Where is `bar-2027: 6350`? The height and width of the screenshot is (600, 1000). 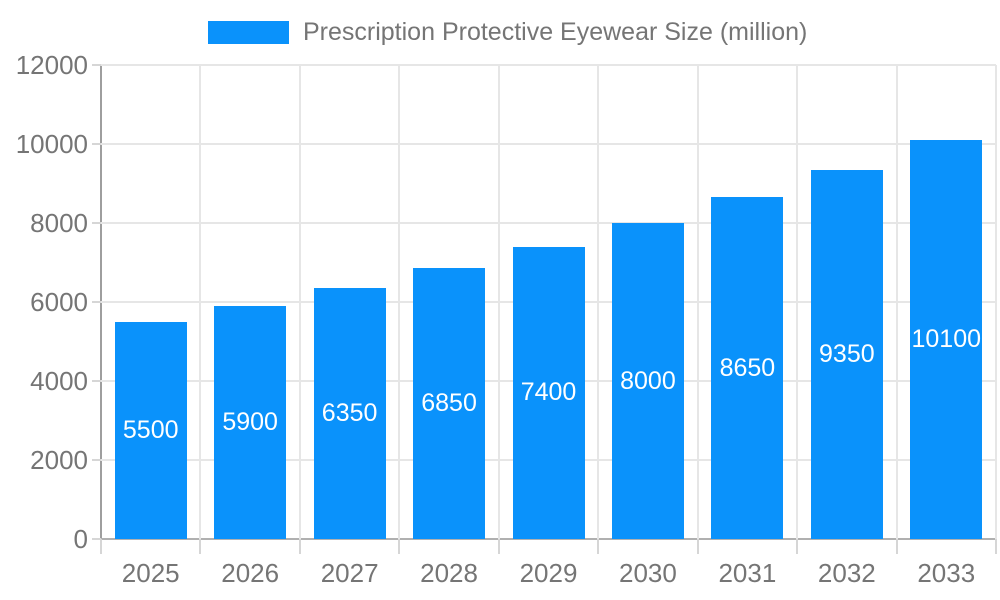 bar-2027: 6350 is located at coordinates (349, 413).